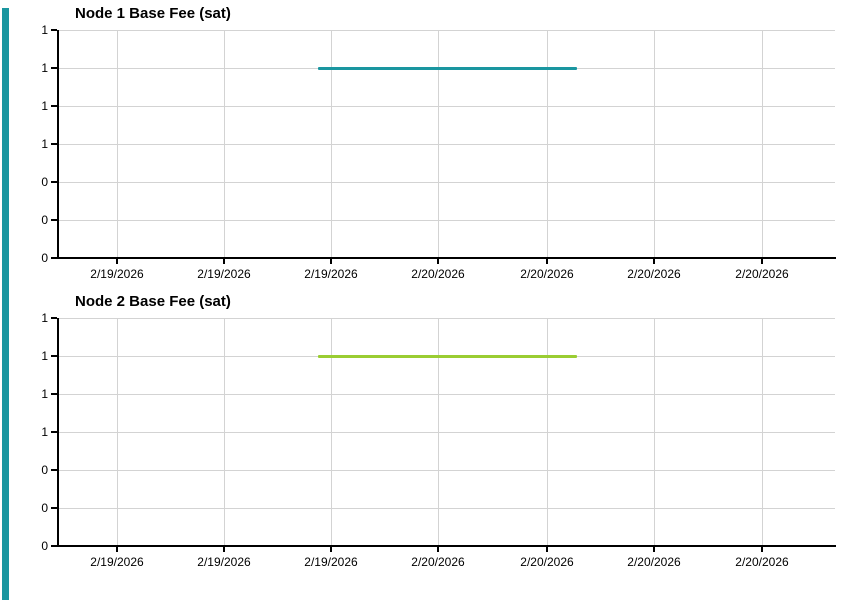 The height and width of the screenshot is (600, 860). I want to click on chart-title: Node 1 Base Fee (sat), so click(153, 13).